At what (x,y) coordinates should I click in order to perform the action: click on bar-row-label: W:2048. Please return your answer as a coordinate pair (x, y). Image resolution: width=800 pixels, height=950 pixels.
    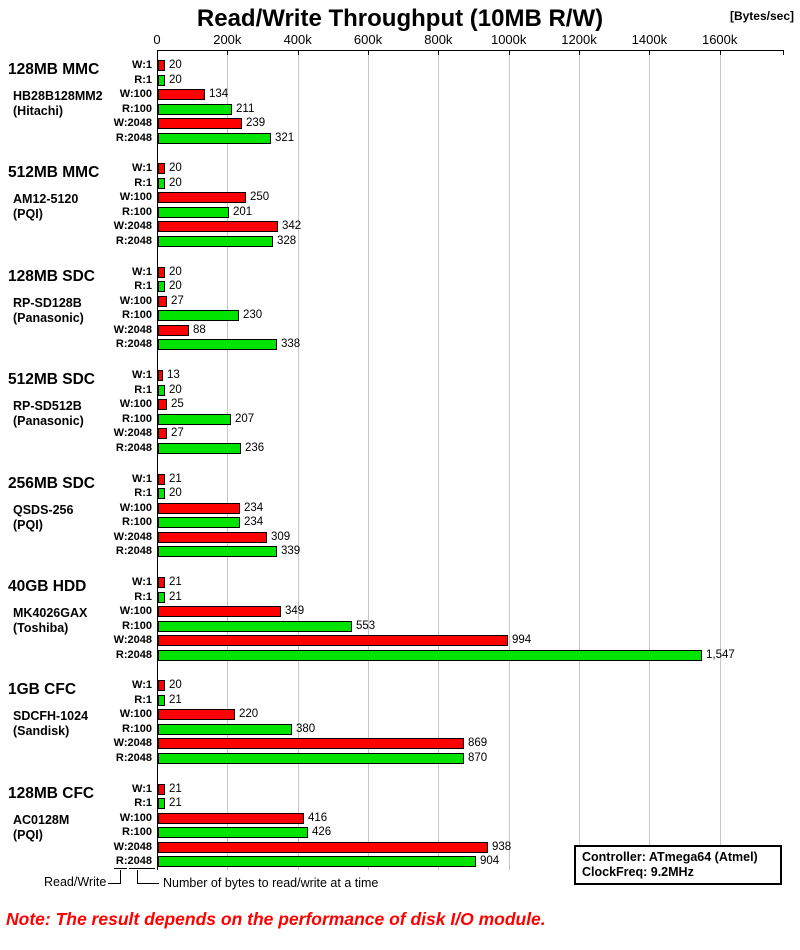
    Looking at the image, I should click on (132, 743).